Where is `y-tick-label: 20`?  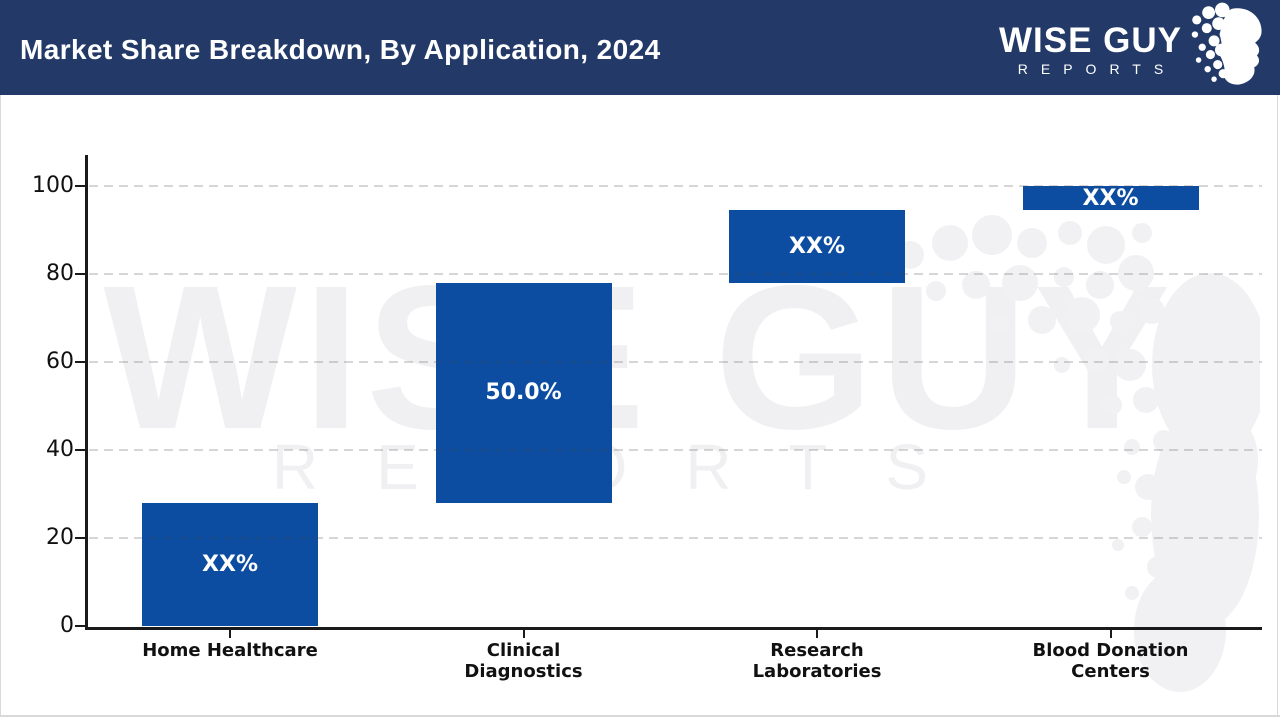 y-tick-label: 20 is located at coordinates (60, 537).